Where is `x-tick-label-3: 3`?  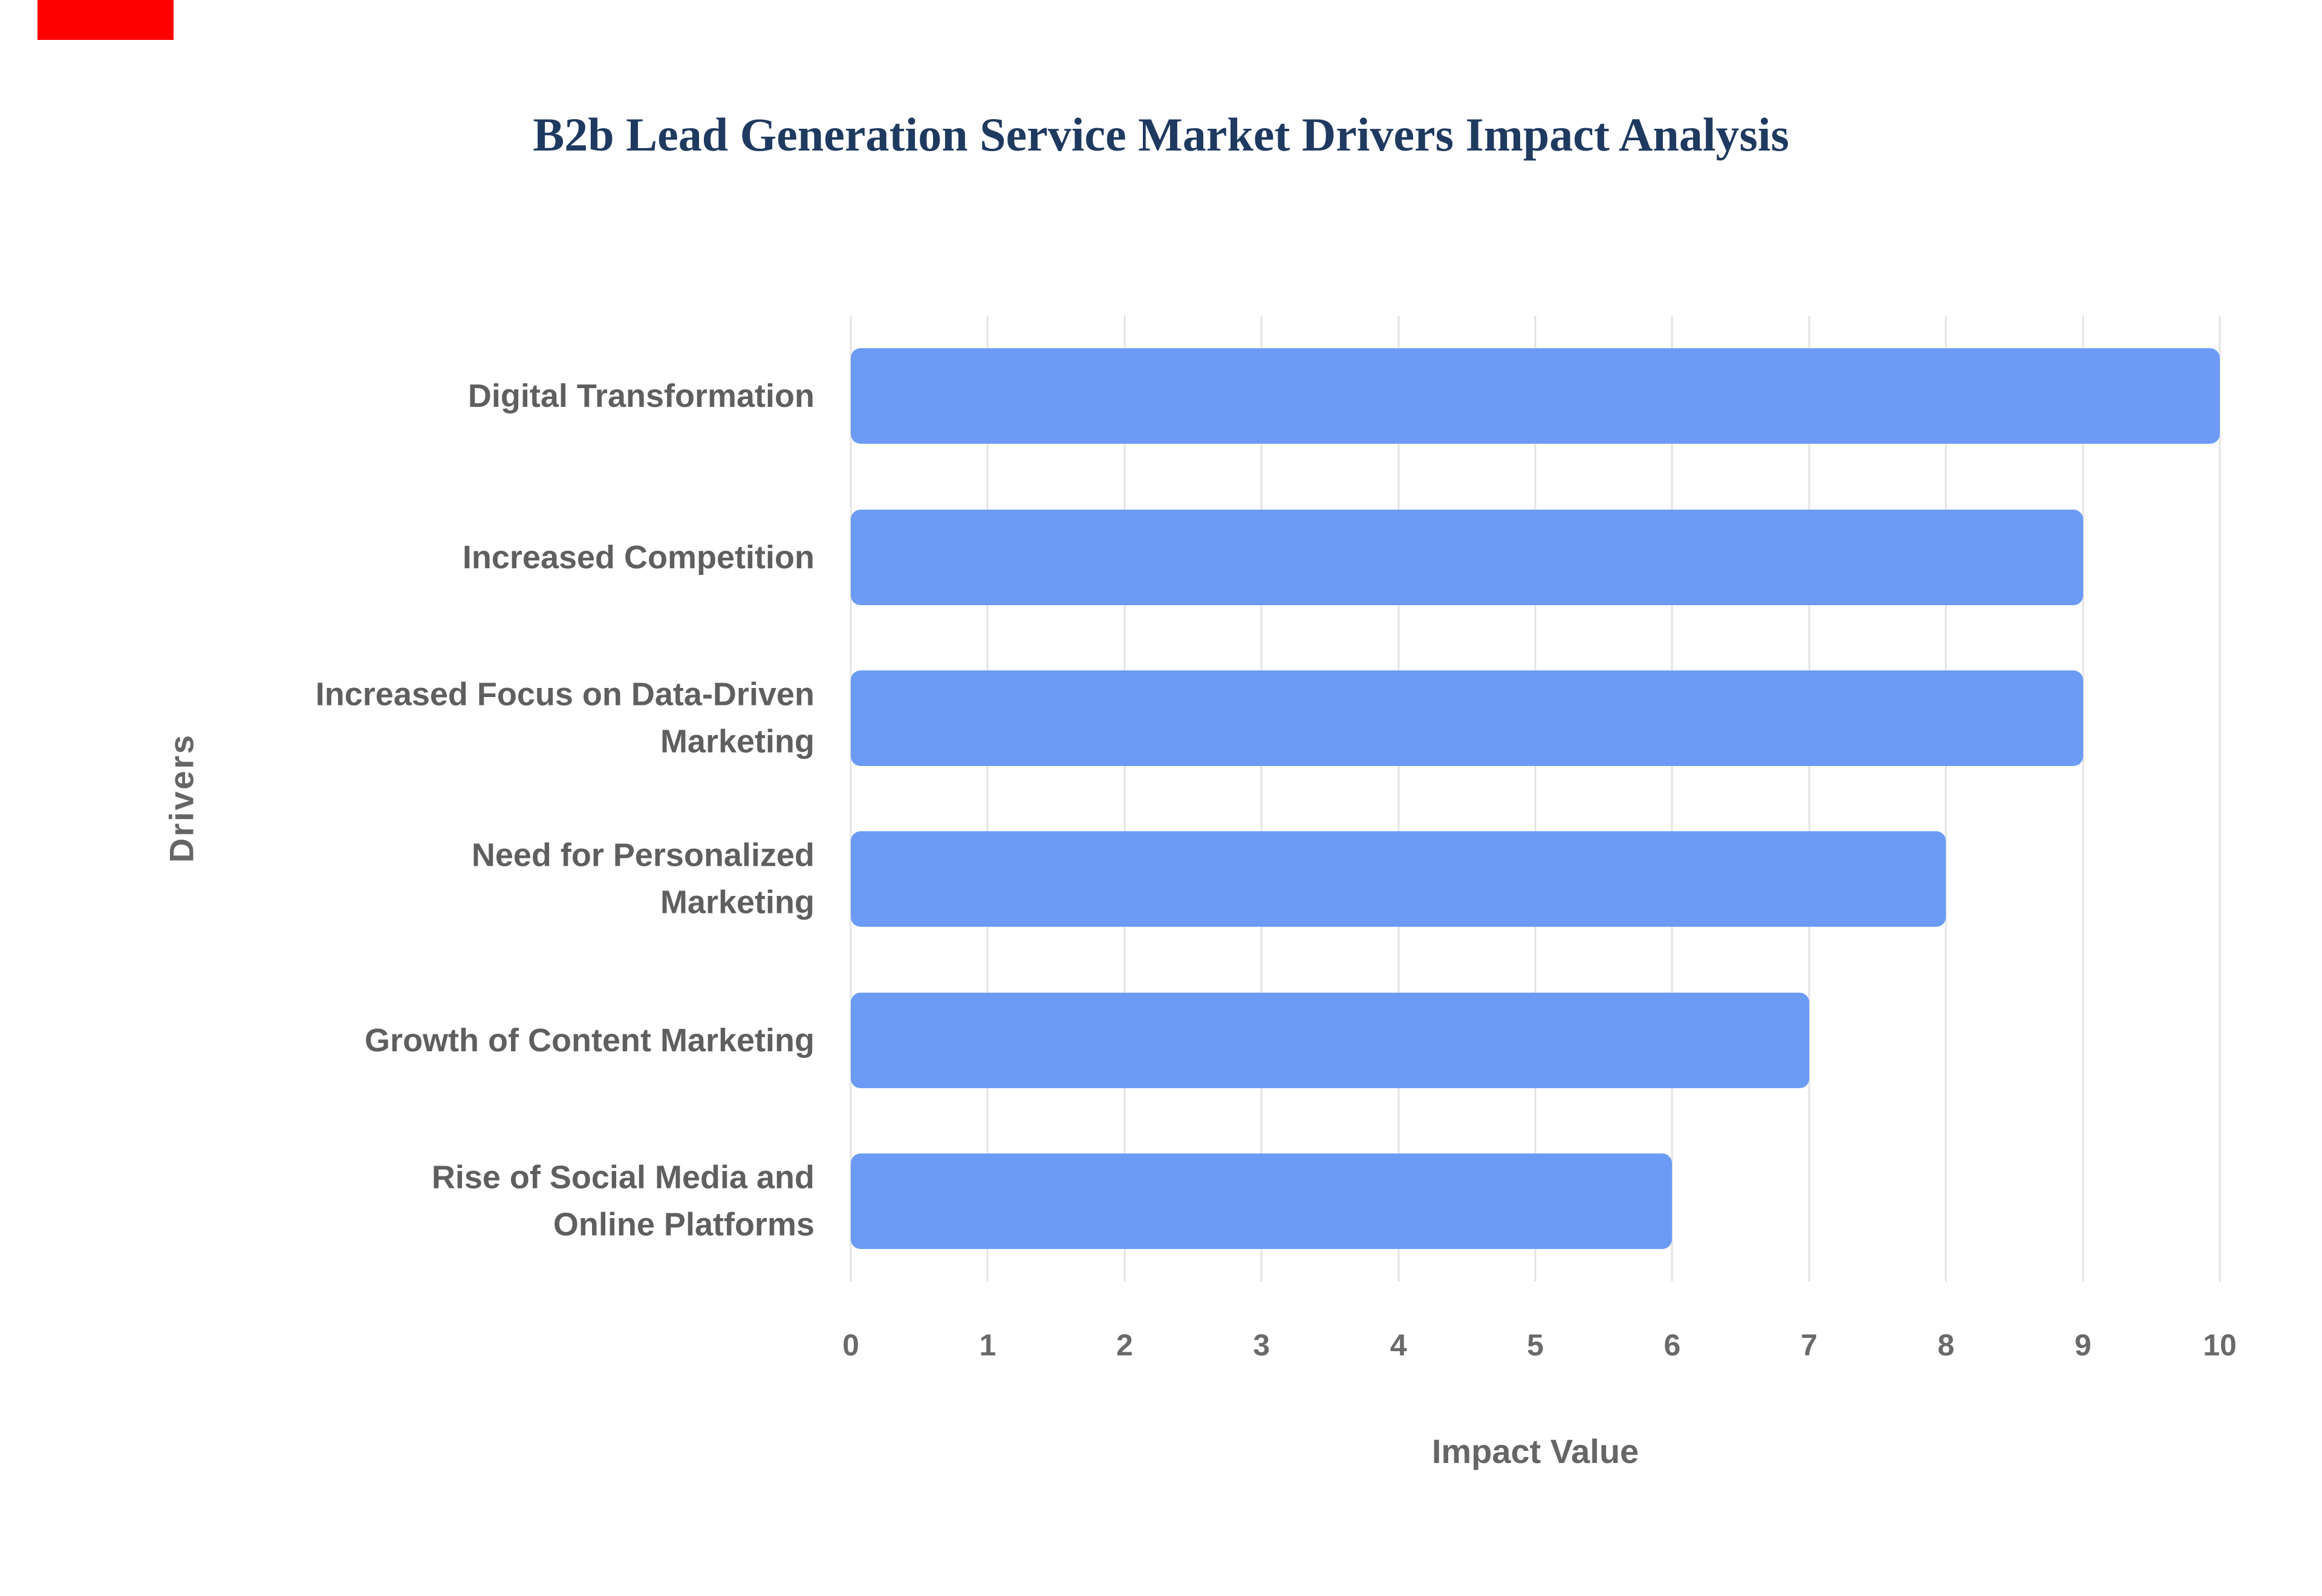
x-tick-label-3: 3 is located at coordinates (1261, 1345).